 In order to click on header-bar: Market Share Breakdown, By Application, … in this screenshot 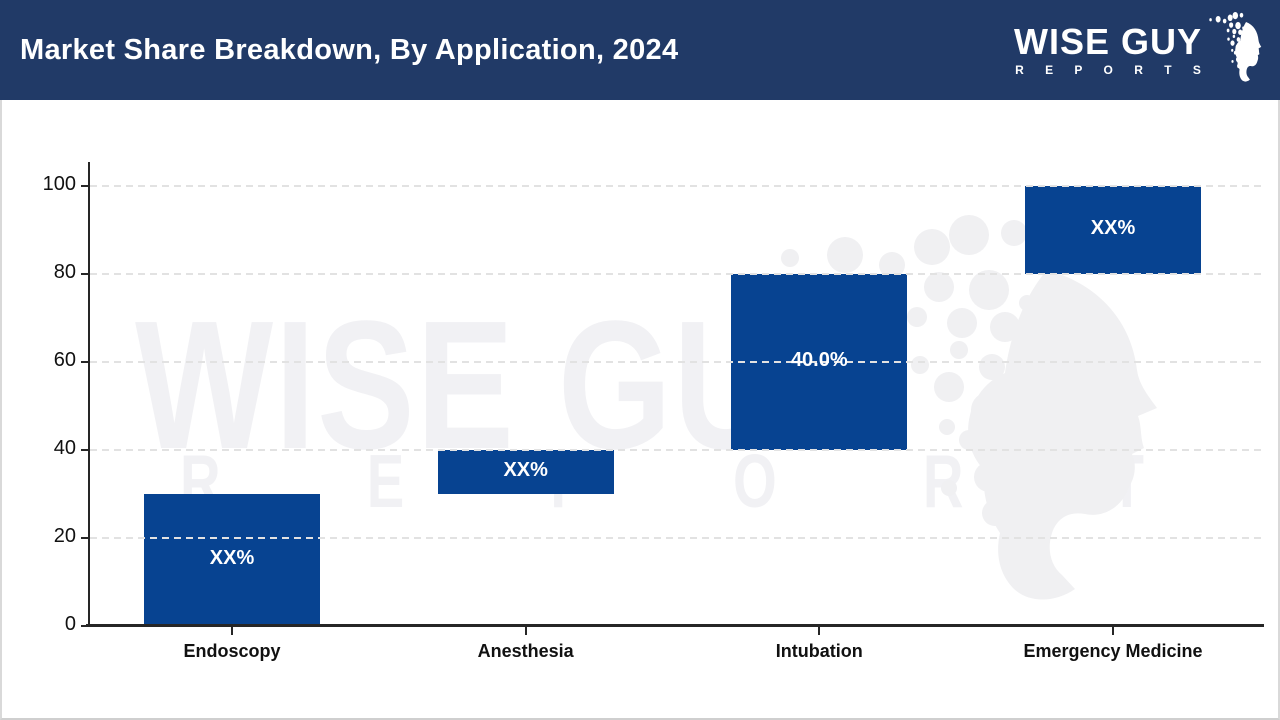, I will do `click(640, 50)`.